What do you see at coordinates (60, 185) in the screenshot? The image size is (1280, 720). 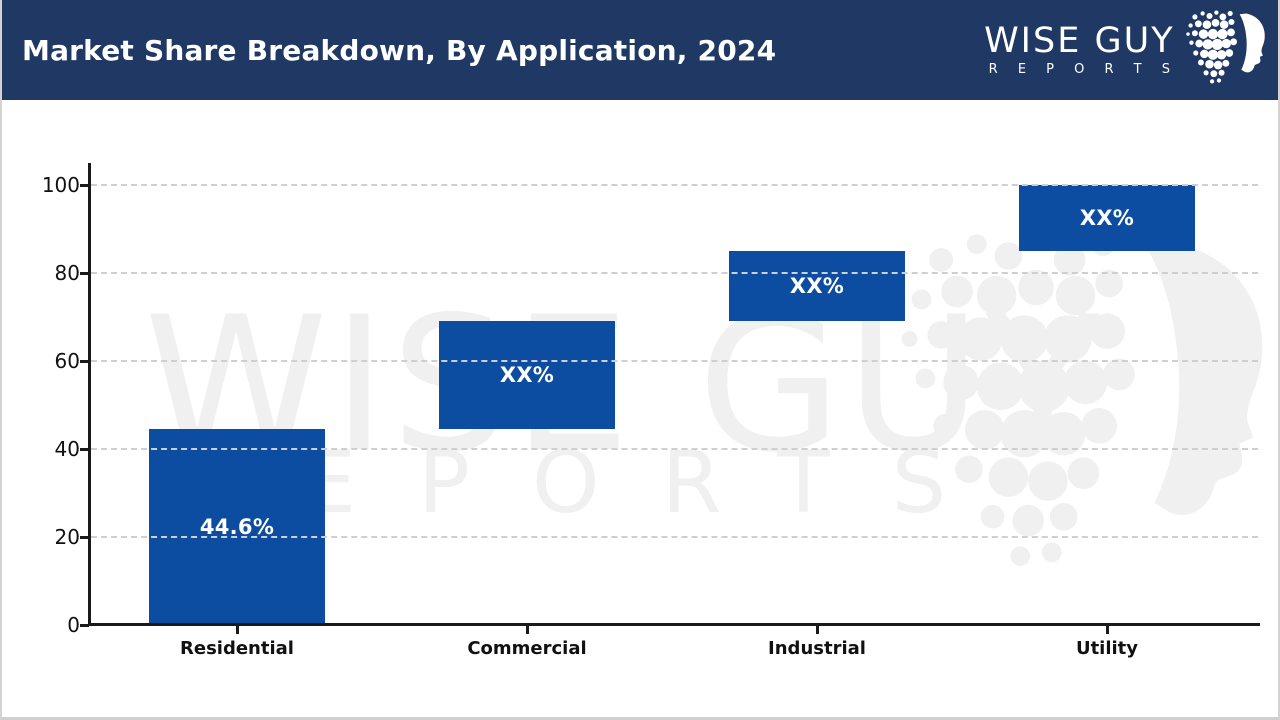 I see `y-tick-label: 100` at bounding box center [60, 185].